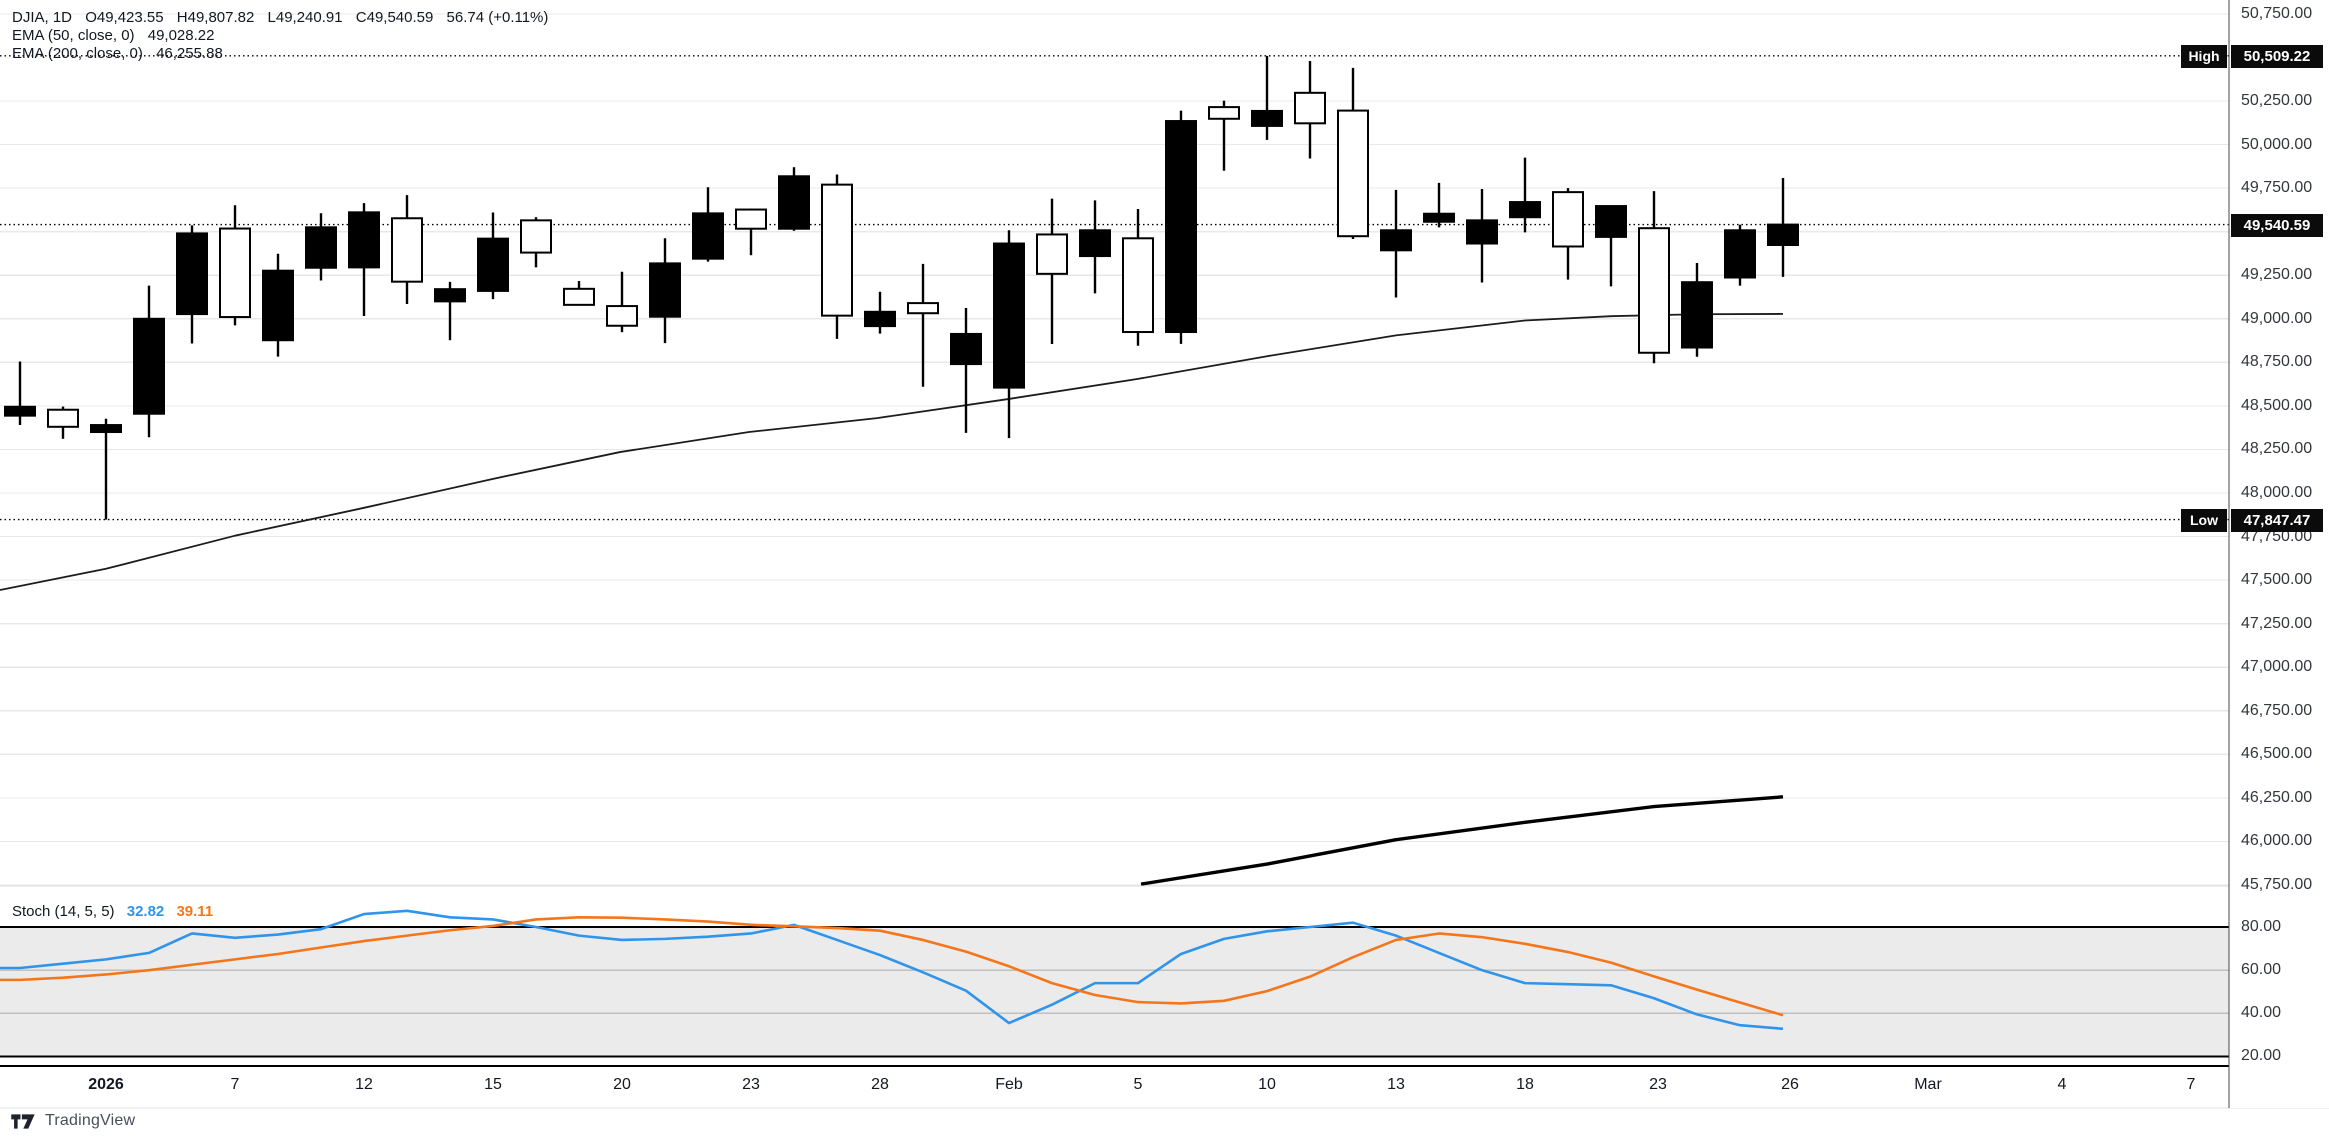  I want to click on price-axis-label: 46,750.00, so click(2277, 710).